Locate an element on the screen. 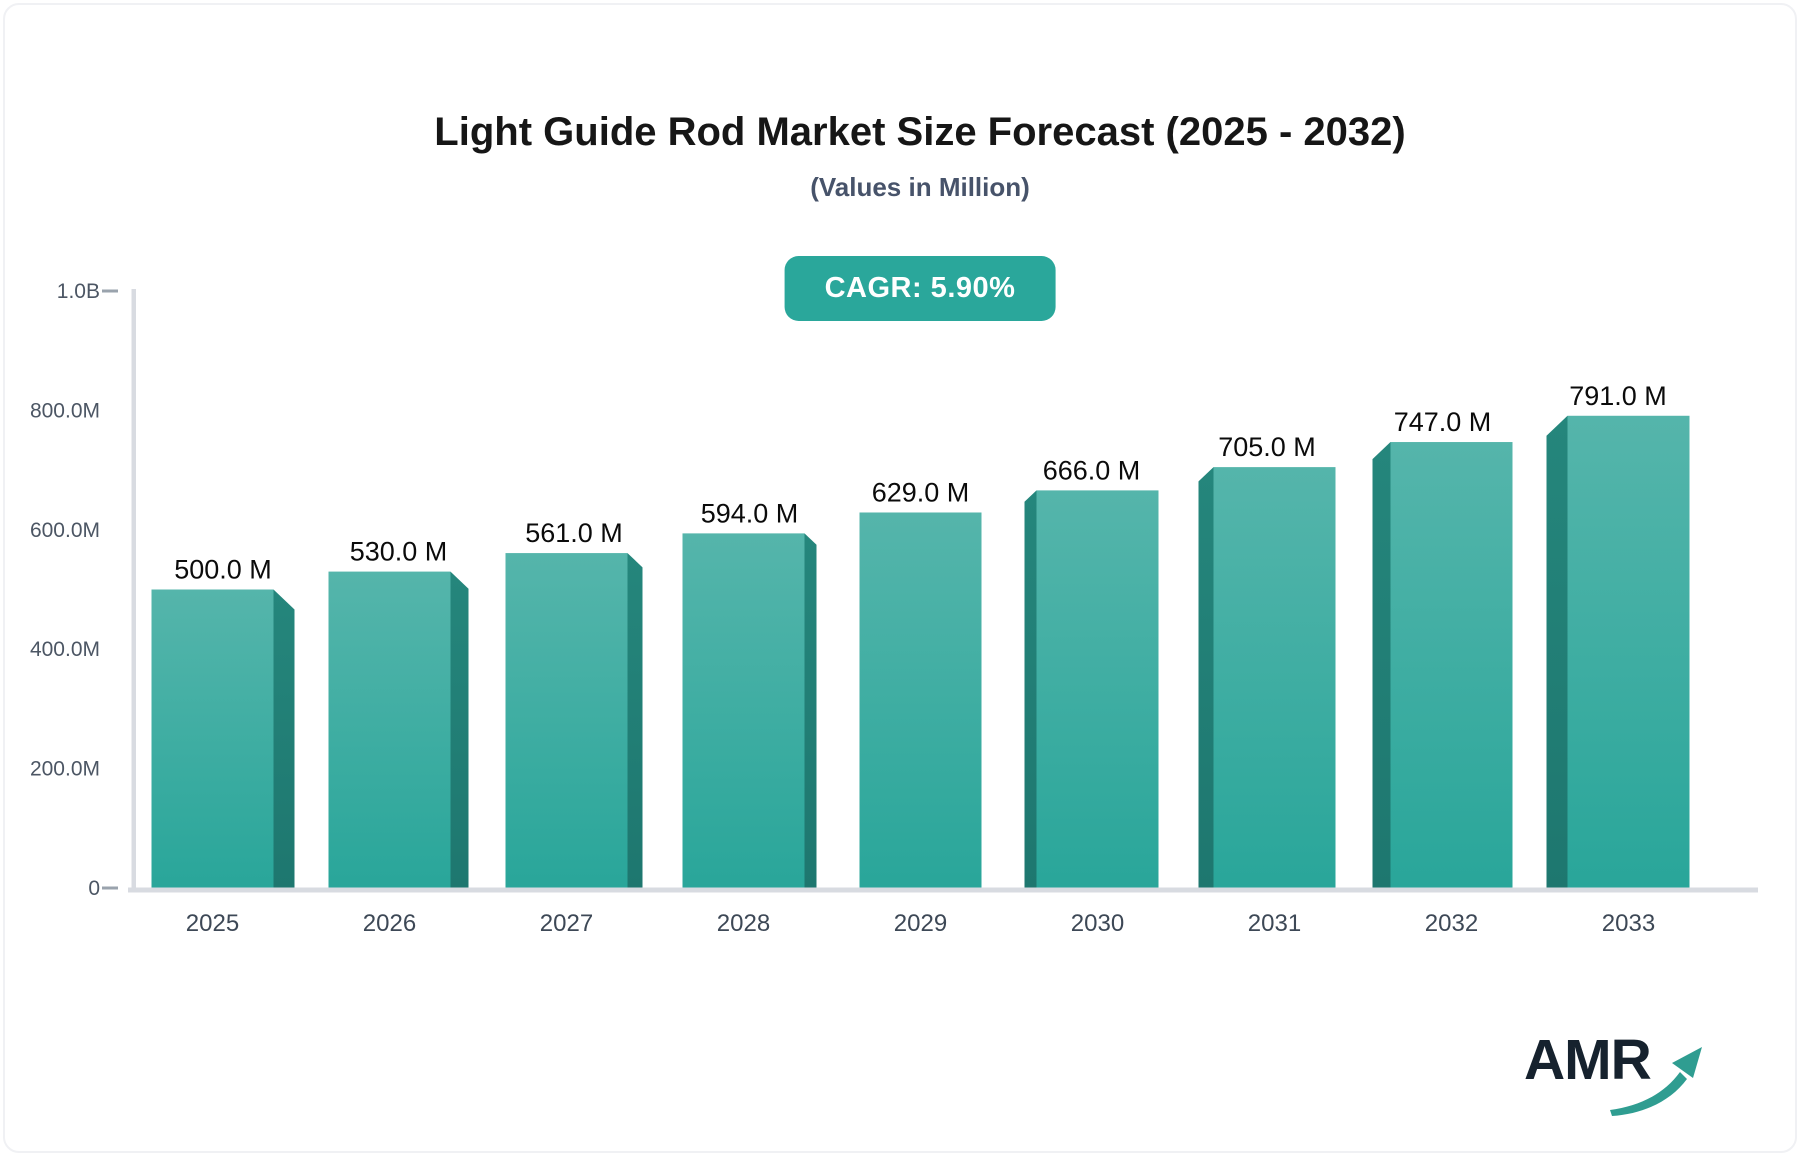 This screenshot has height=1156, width=1800. bar-2026 is located at coordinates (389, 729).